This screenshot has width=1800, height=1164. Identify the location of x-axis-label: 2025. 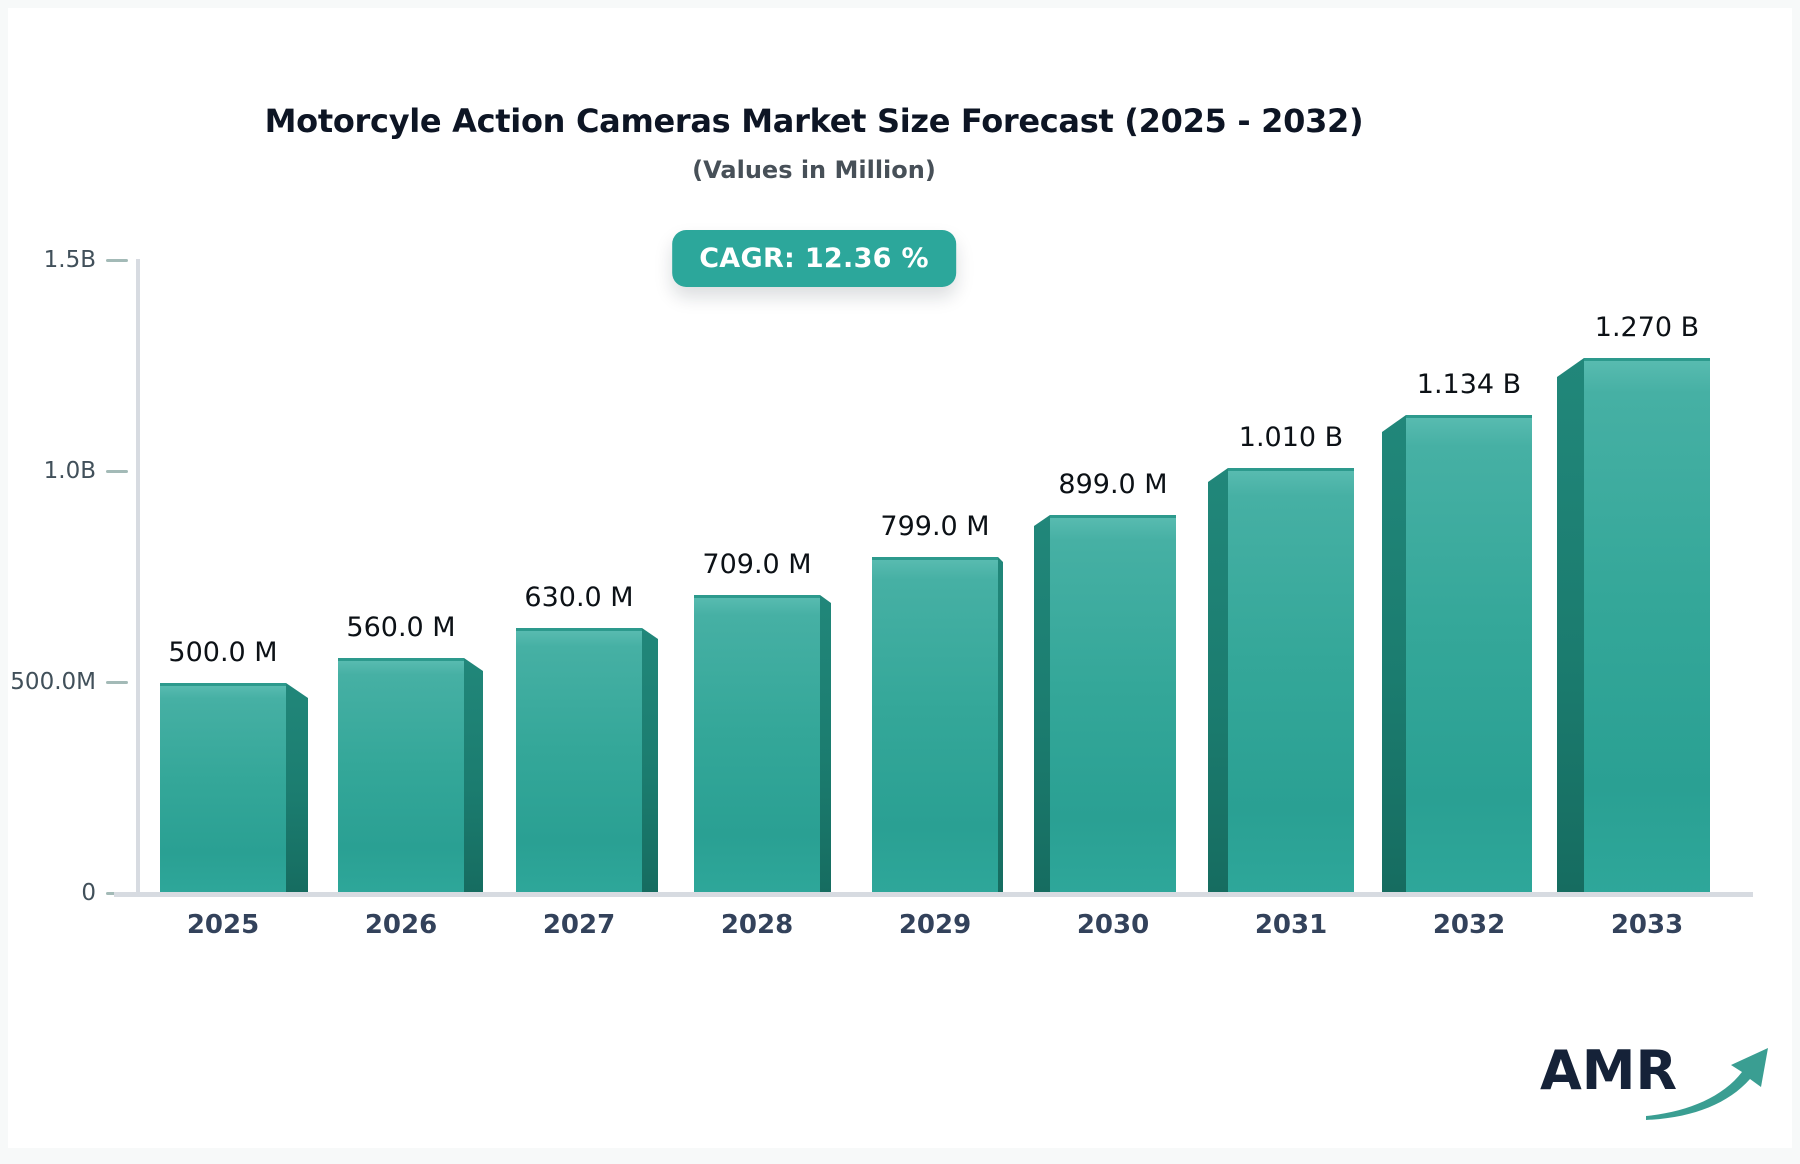
(223, 925).